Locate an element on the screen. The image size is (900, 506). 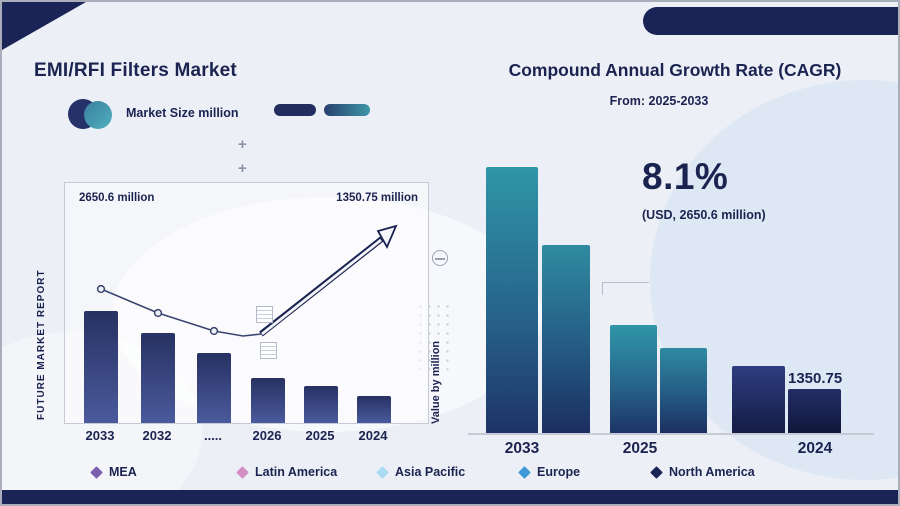
market-size-bar-2024 is located at coordinates (374, 409).